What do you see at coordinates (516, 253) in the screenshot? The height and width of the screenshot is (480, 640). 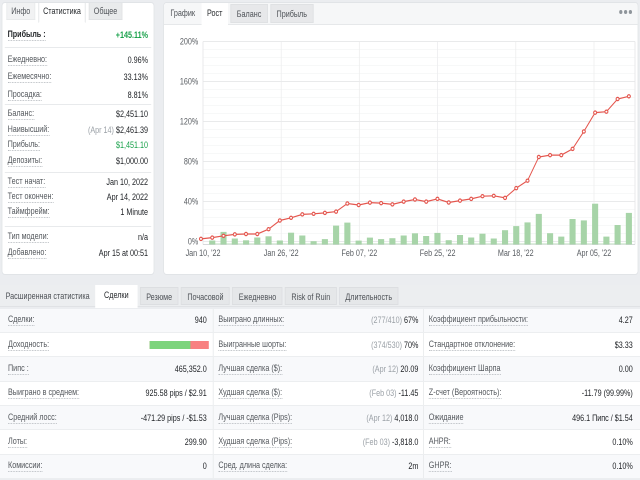 I see `svg-text: Mar 18, '22` at bounding box center [516, 253].